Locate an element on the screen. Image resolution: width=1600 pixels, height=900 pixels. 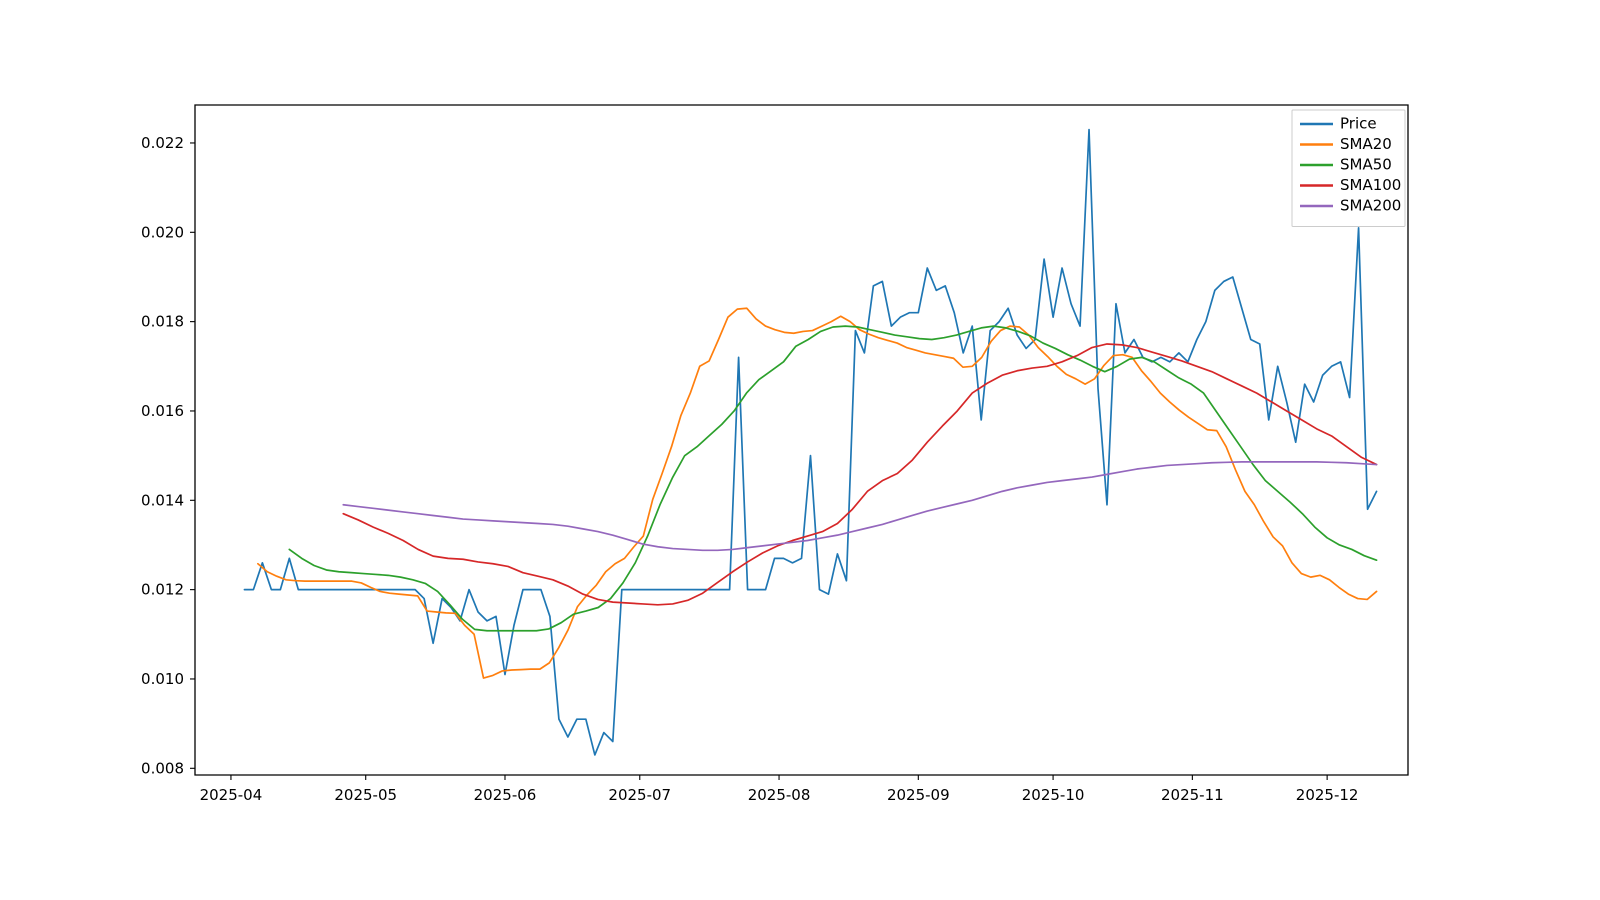
legend-label-price: Price is located at coordinates (1358, 124).